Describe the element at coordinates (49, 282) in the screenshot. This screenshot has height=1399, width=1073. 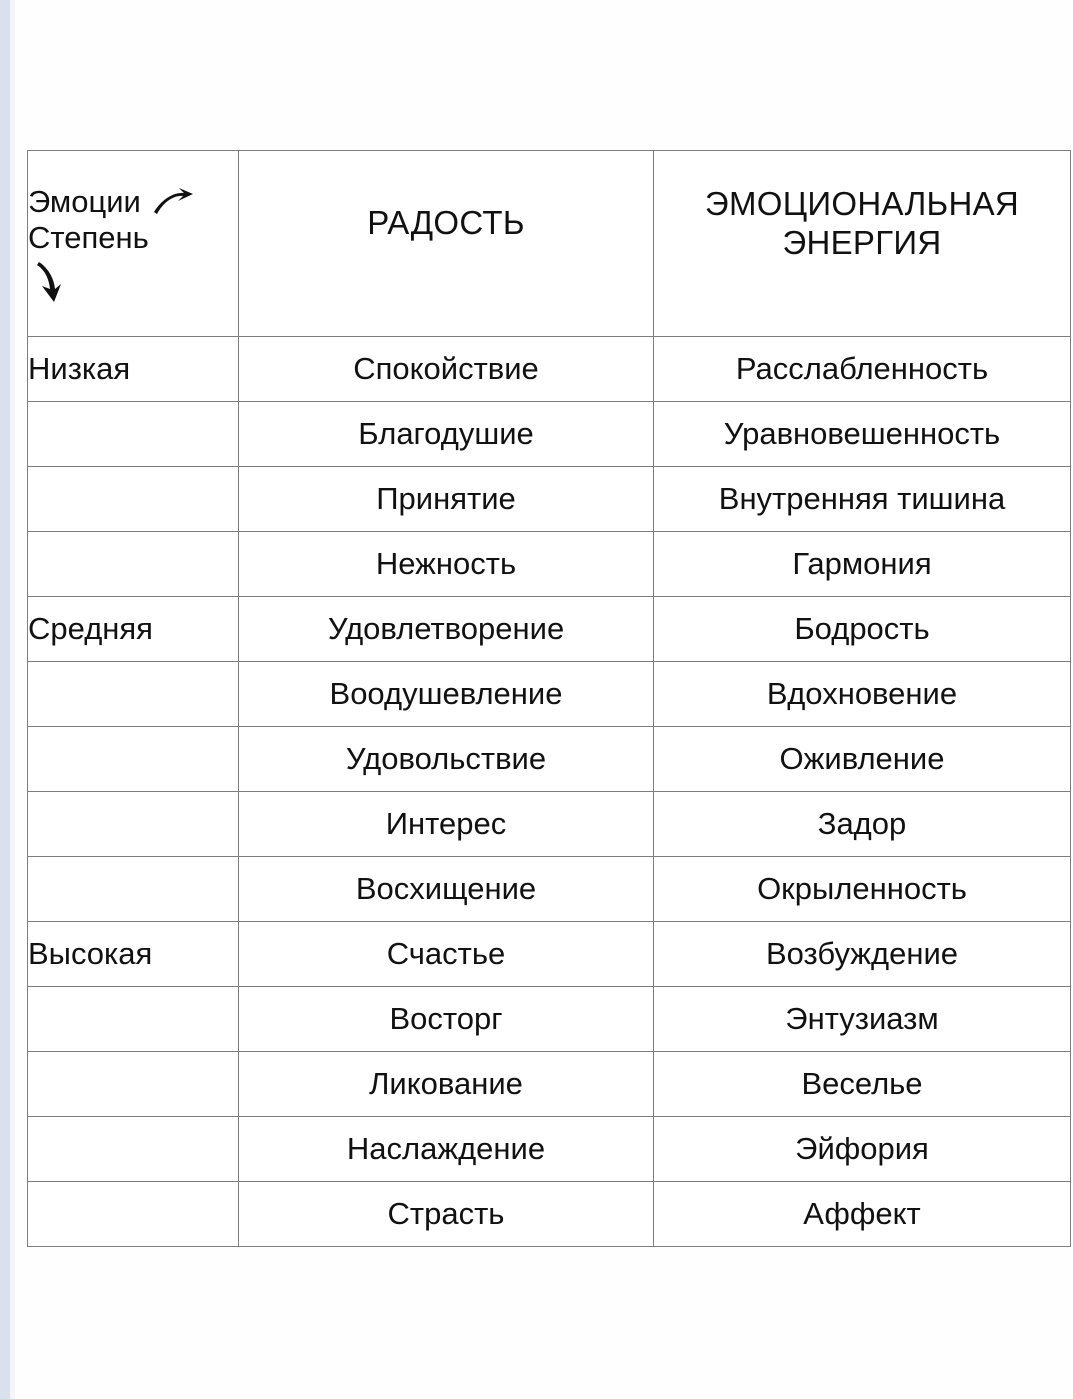
I see `arrow-curved-down-icon` at that location.